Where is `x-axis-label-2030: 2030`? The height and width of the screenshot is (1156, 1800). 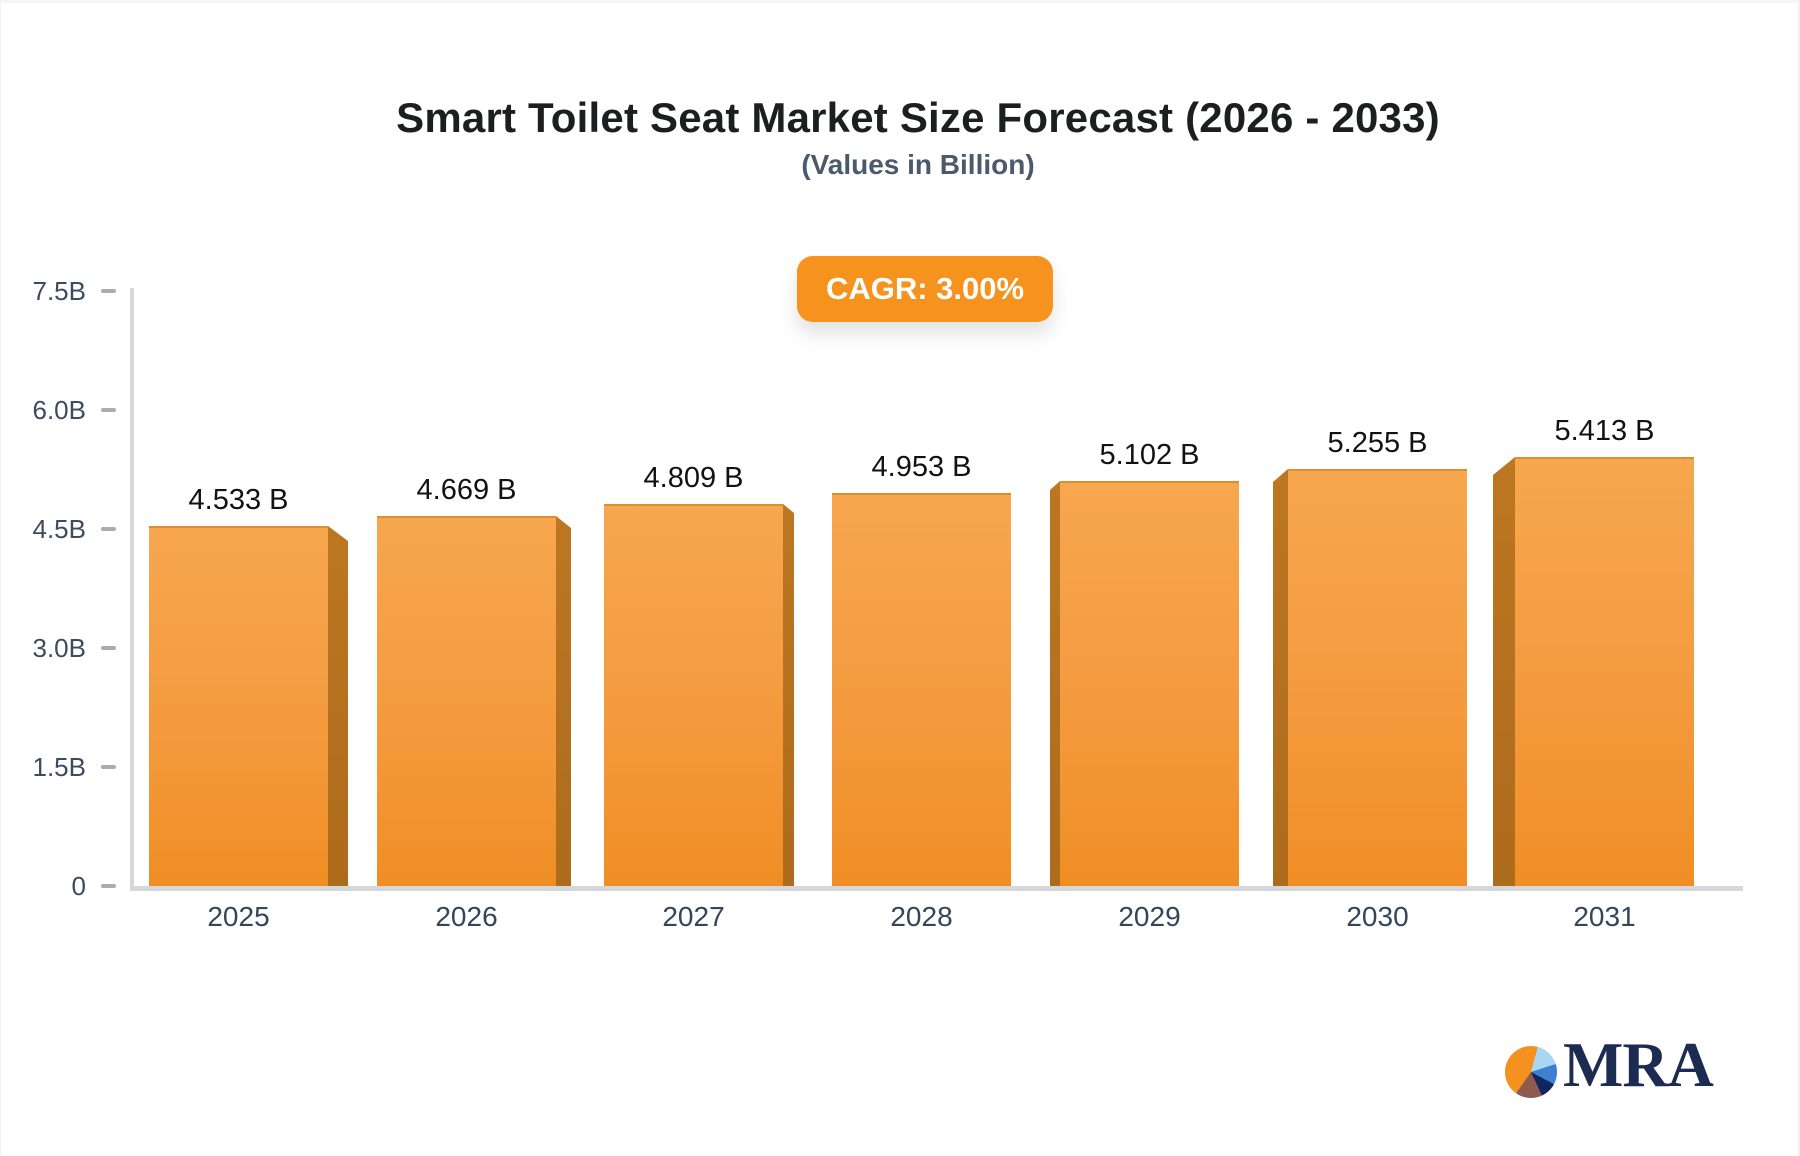 x-axis-label-2030: 2030 is located at coordinates (1377, 916).